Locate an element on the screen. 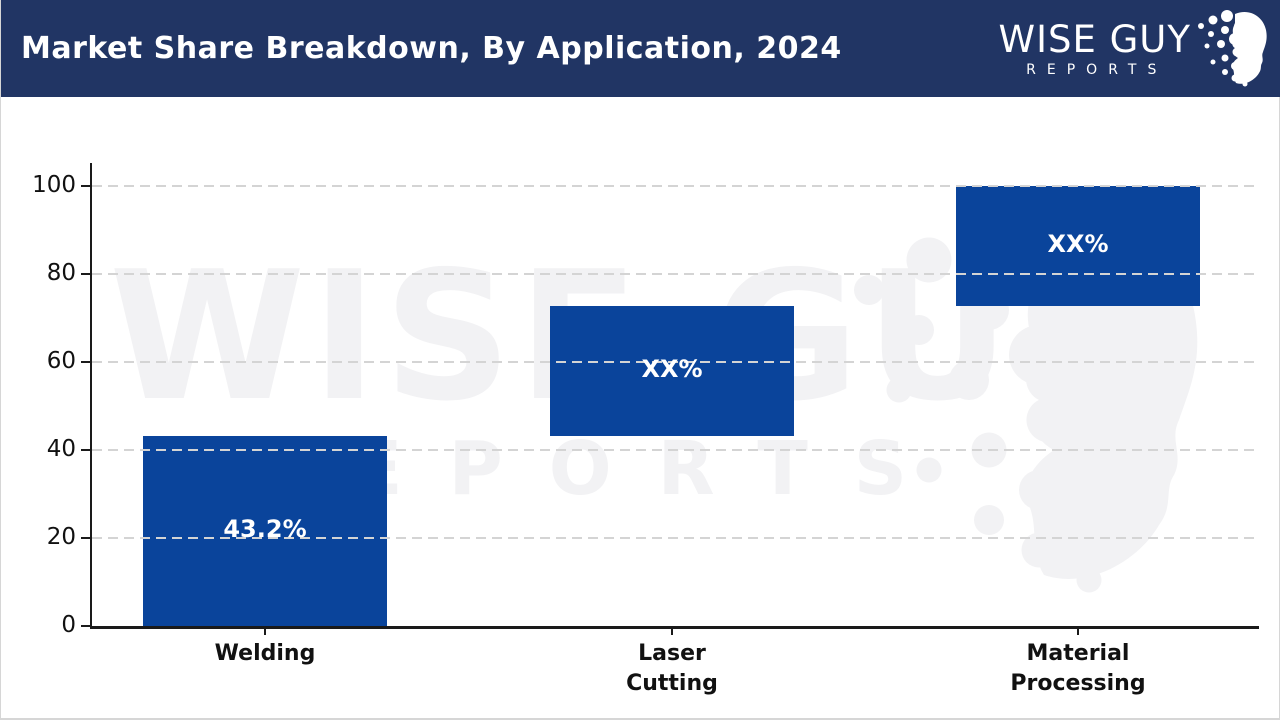 Image resolution: width=1280 pixels, height=720 pixels. x-category-label: Laser Cutting is located at coordinates (672, 668).